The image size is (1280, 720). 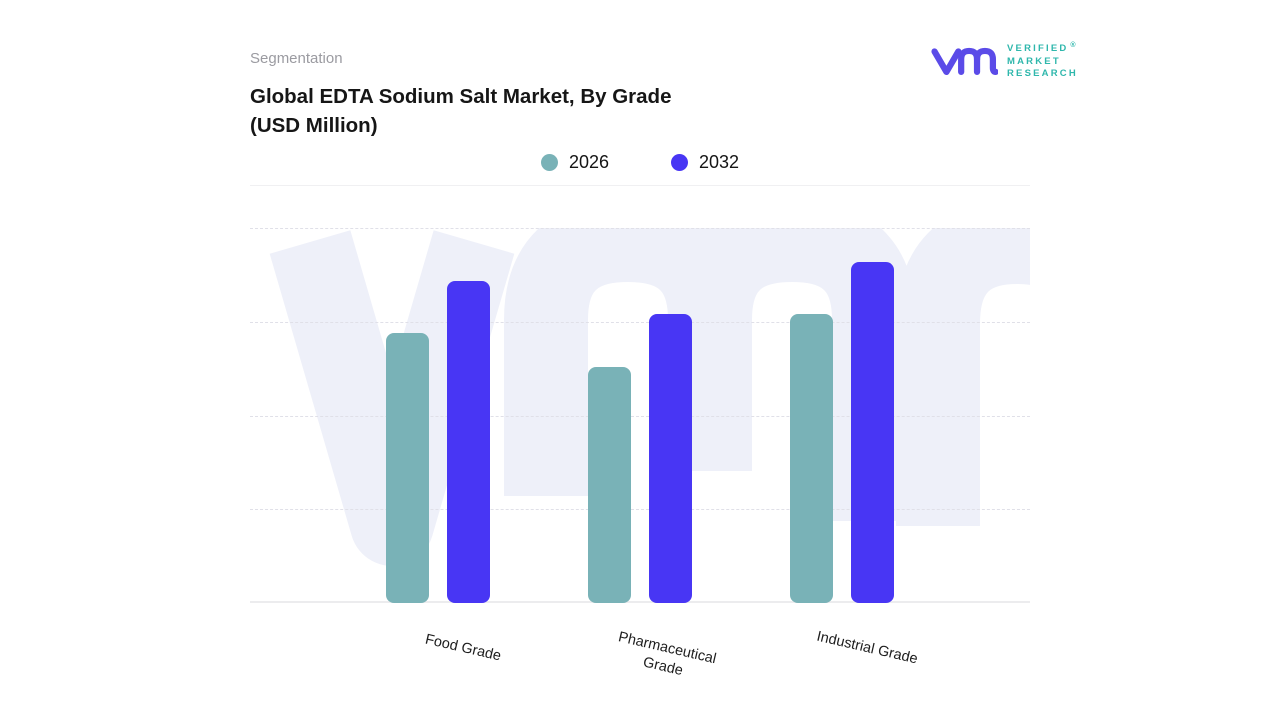 What do you see at coordinates (1041, 48) in the screenshot?
I see `logo-line-verified: VERIFIED ®` at bounding box center [1041, 48].